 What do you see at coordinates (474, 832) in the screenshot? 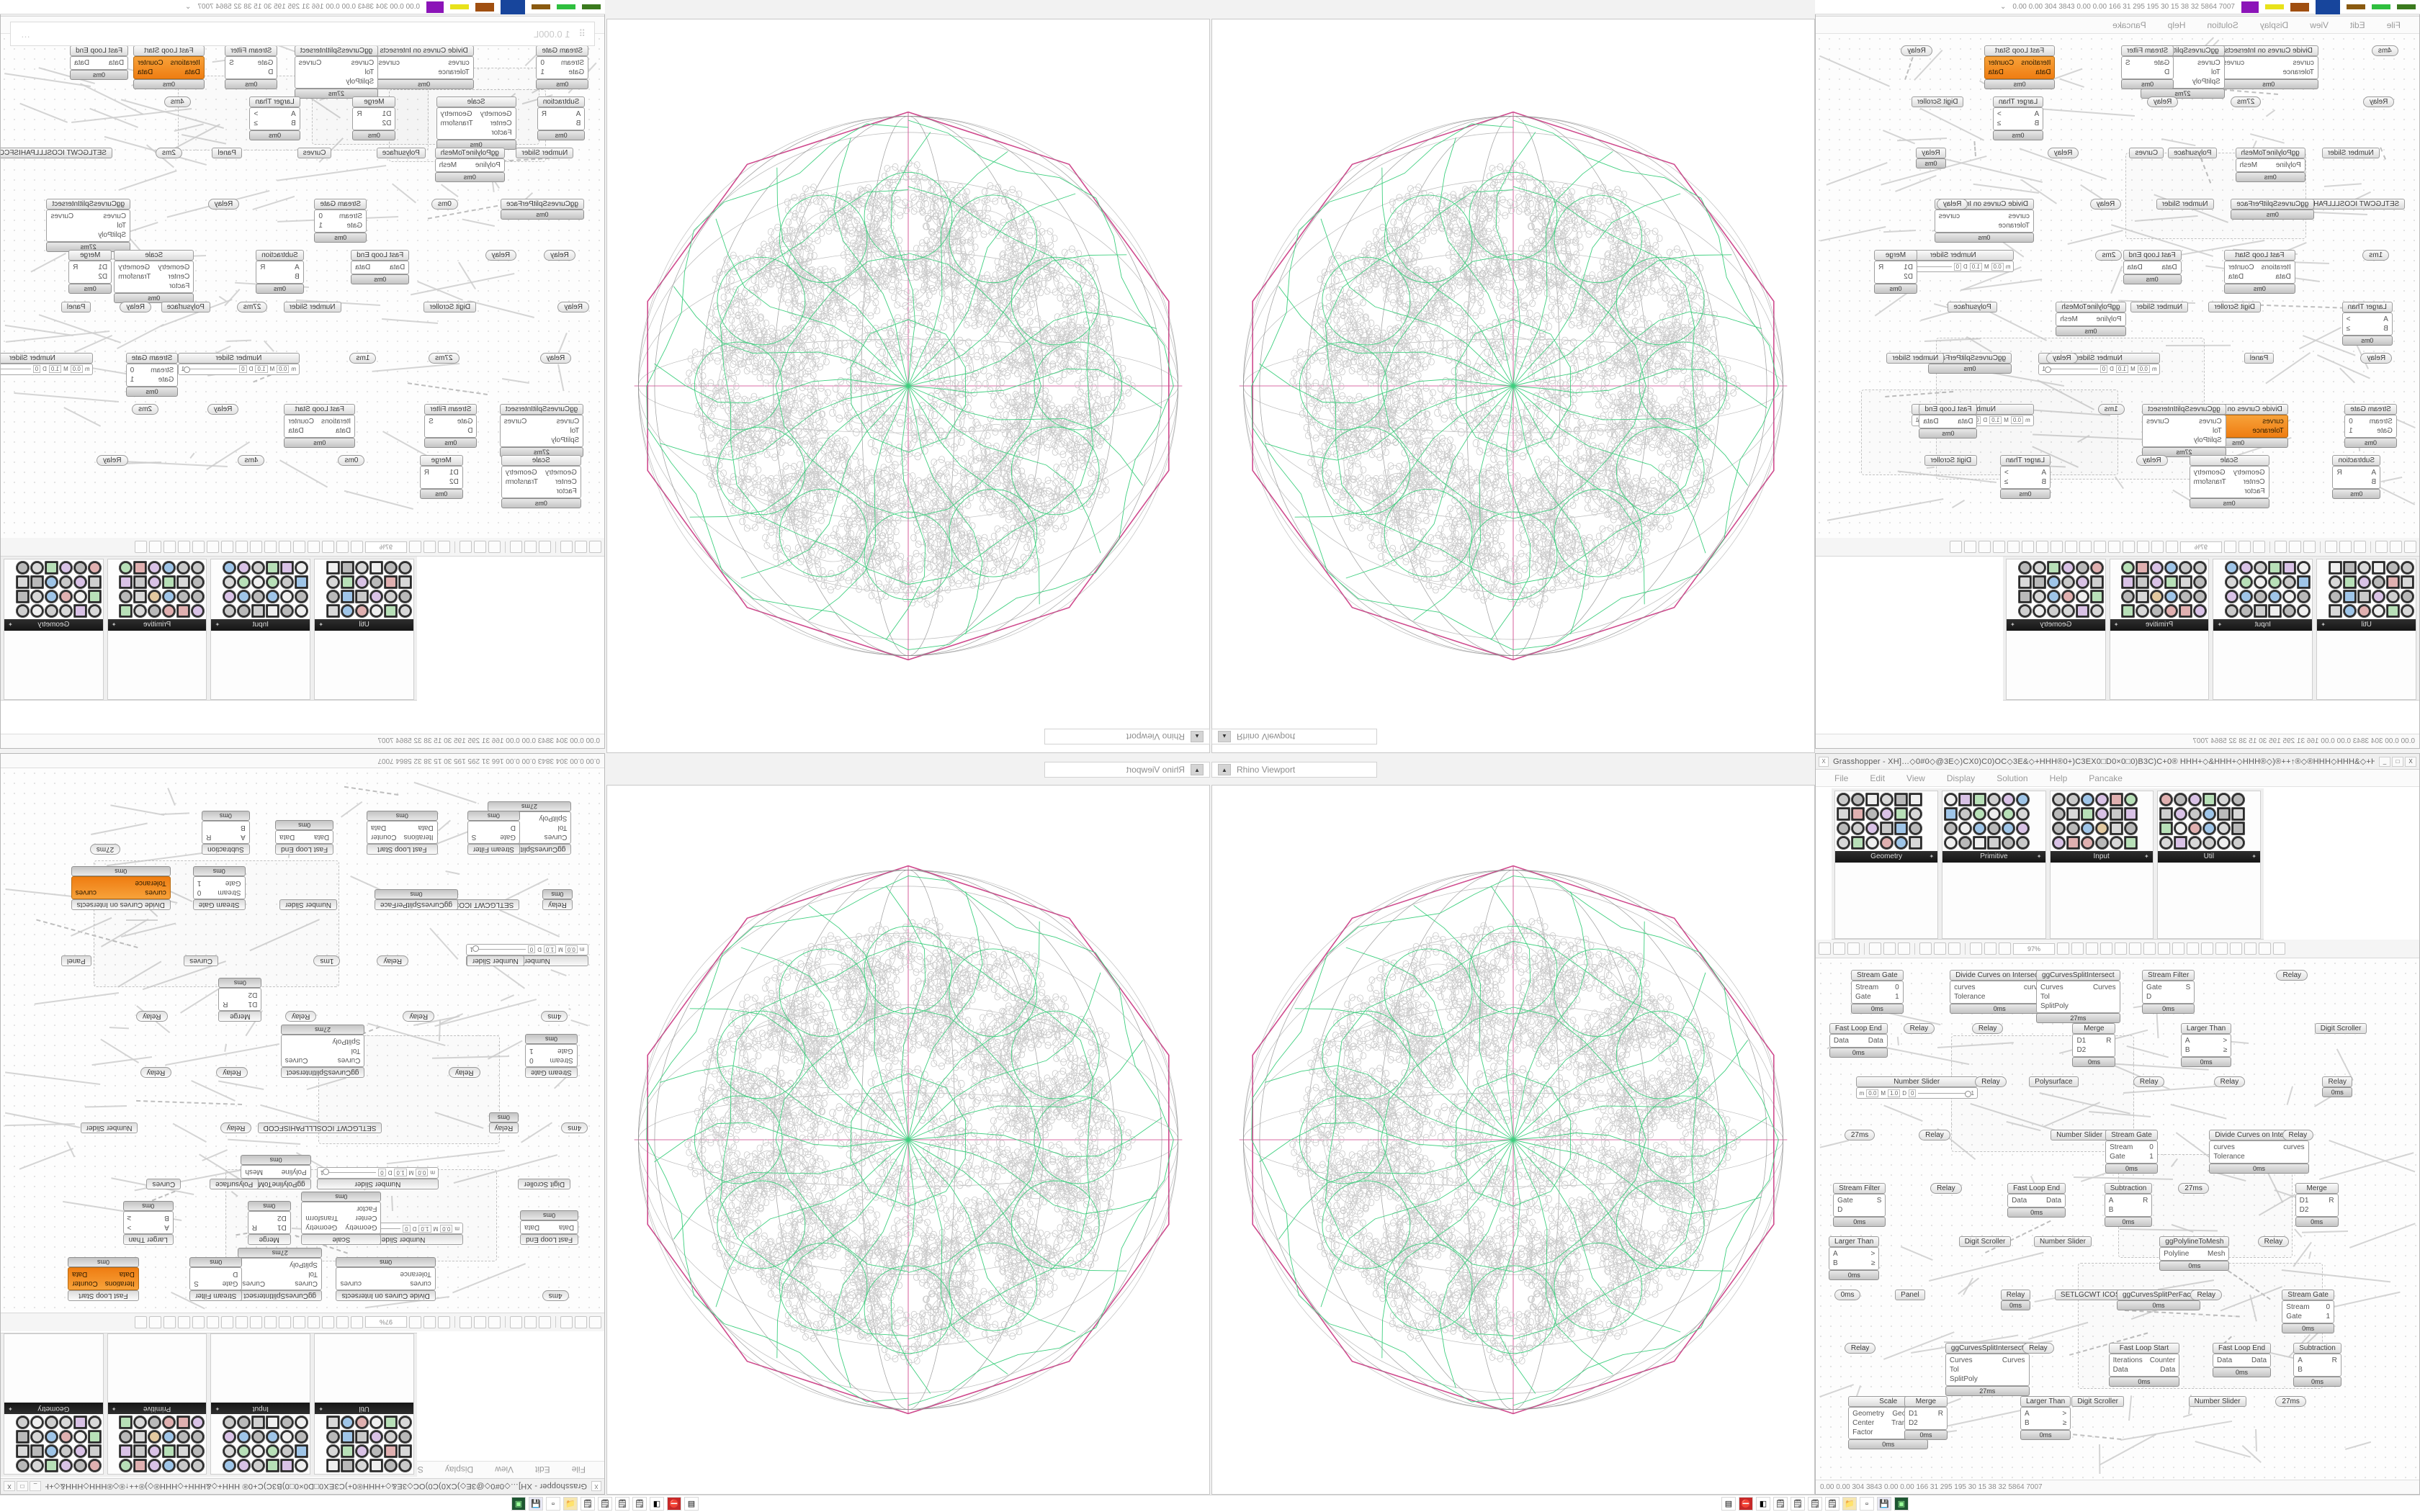
I see `gh-output-ports: S` at bounding box center [474, 832].